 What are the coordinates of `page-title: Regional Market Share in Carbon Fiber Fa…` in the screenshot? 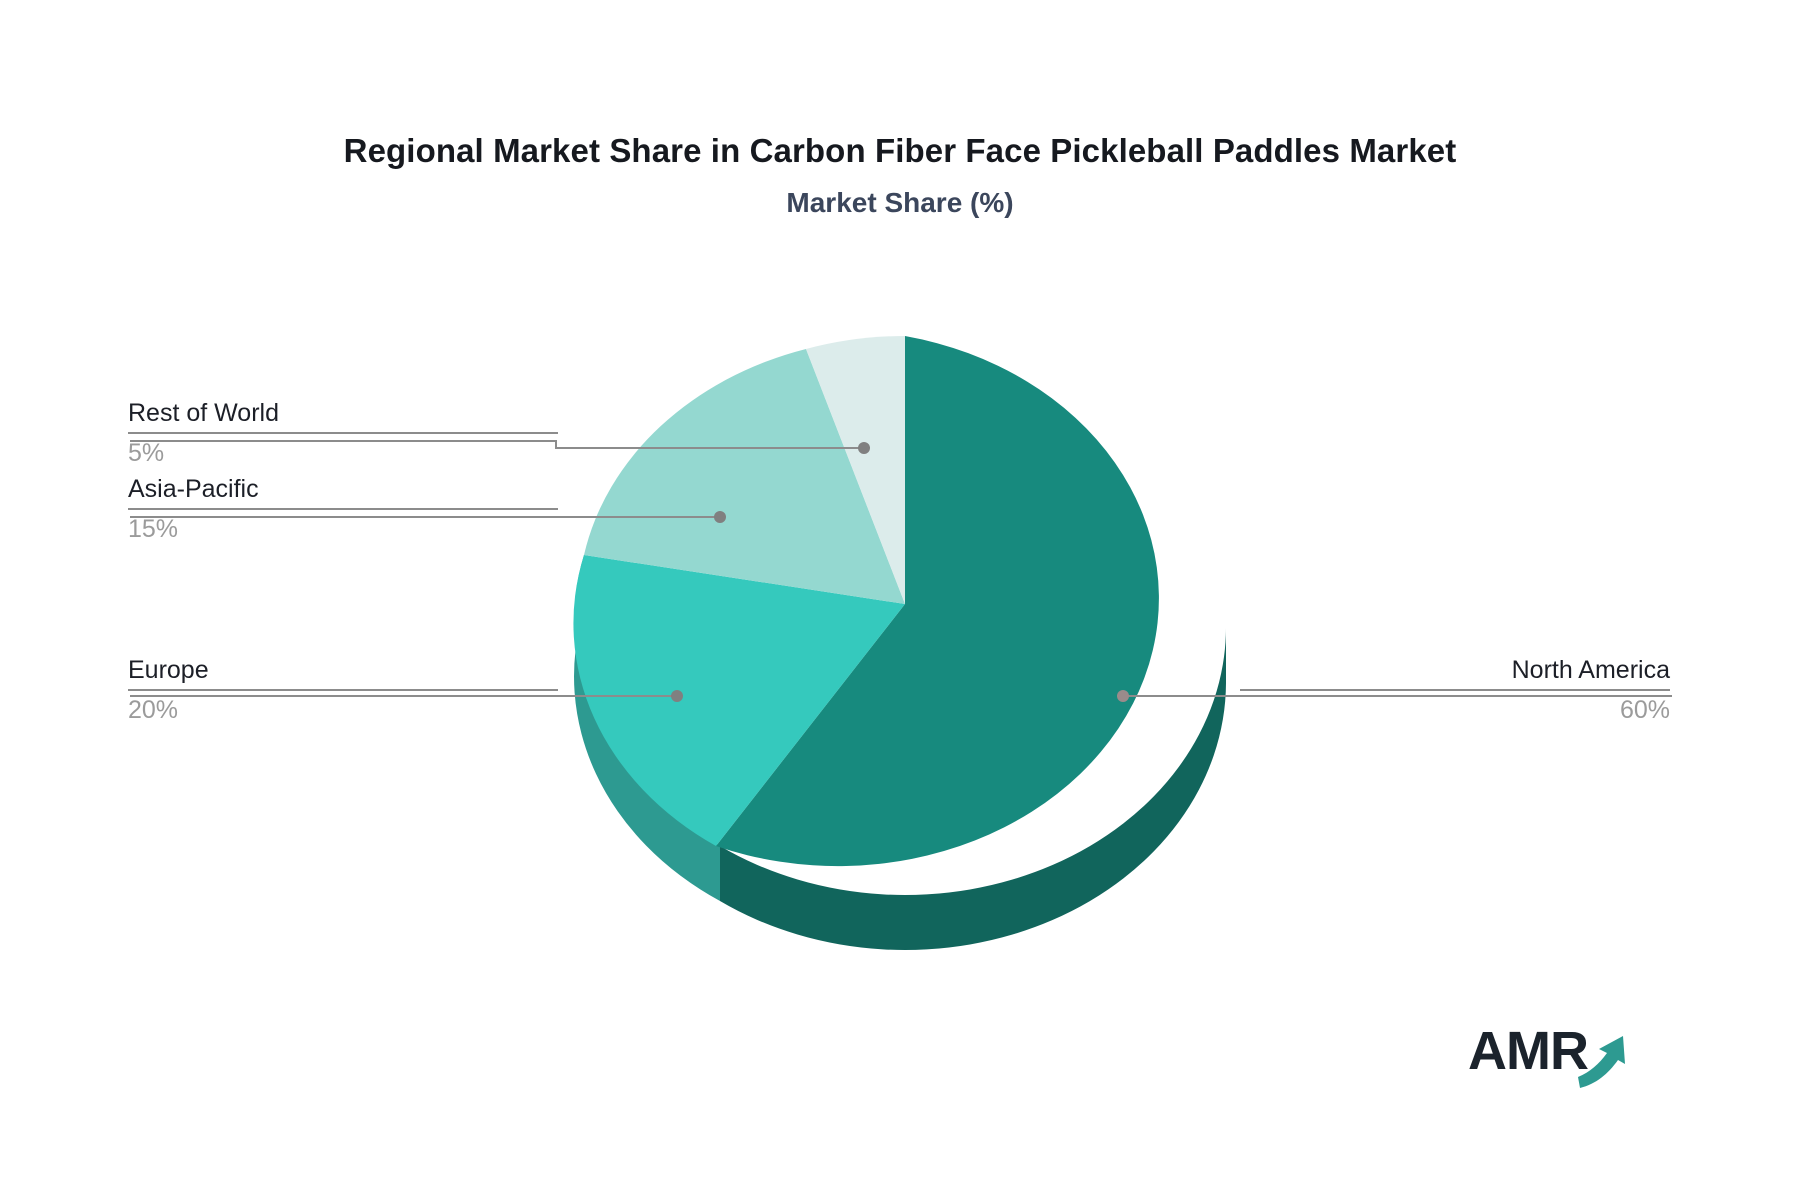 It's located at (900, 150).